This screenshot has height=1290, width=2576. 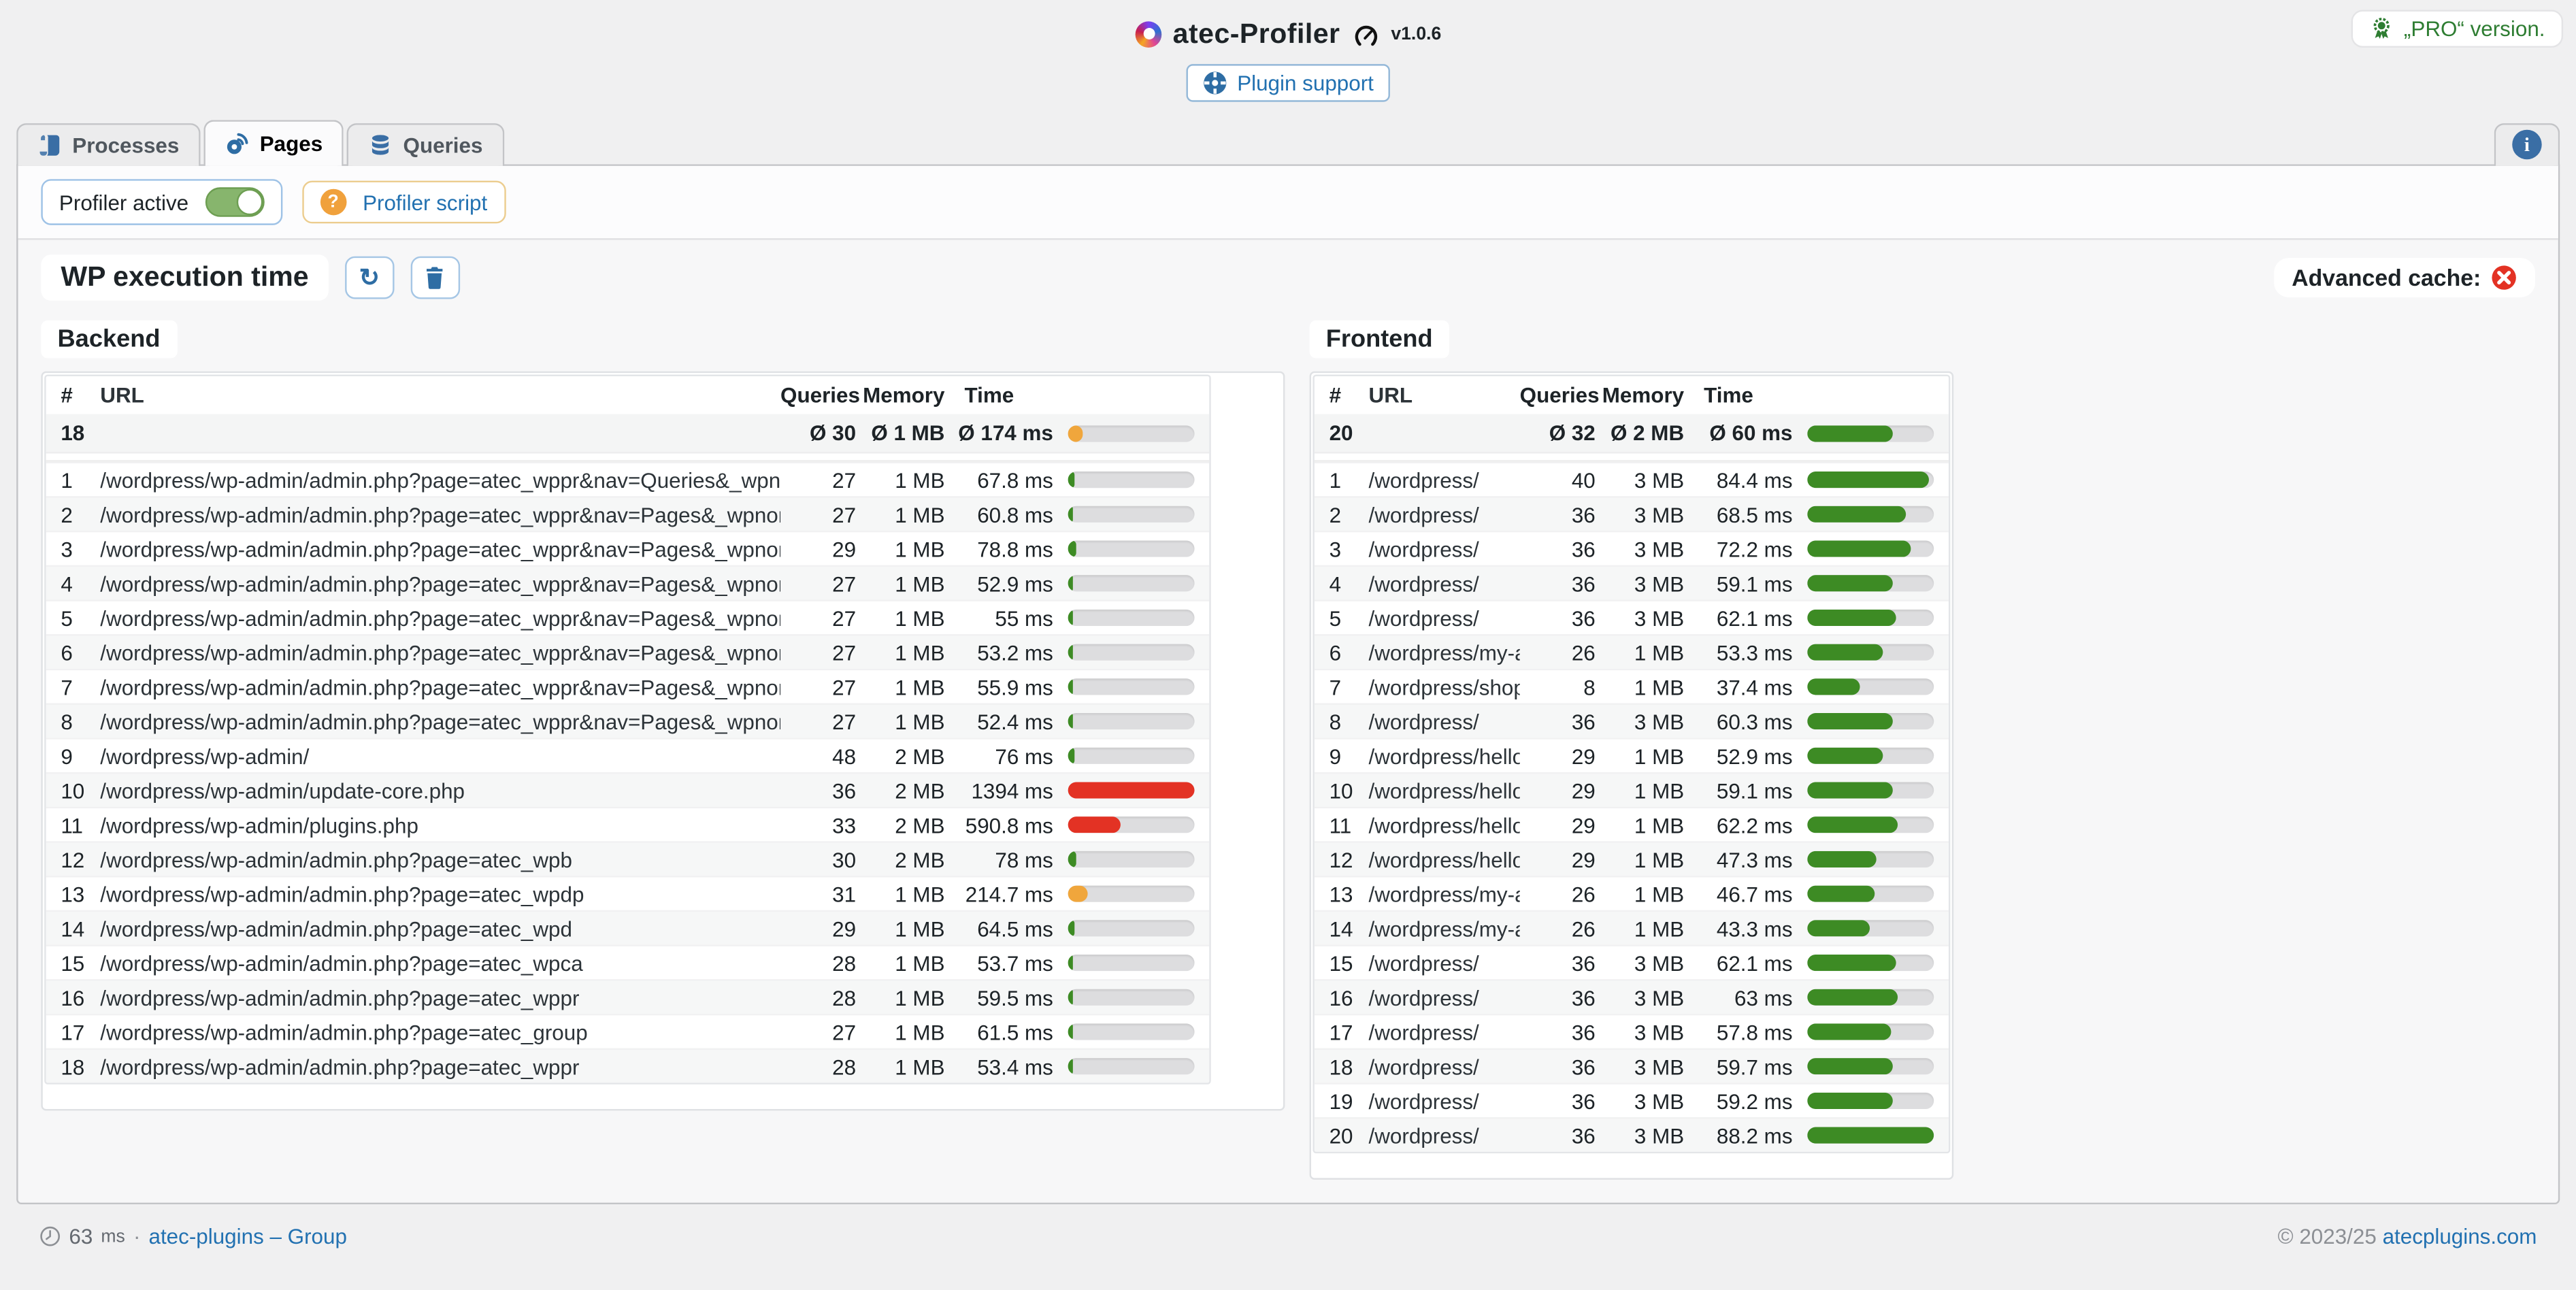 I want to click on cell-url: /wordpress/hello-world/, so click(x=1444, y=825).